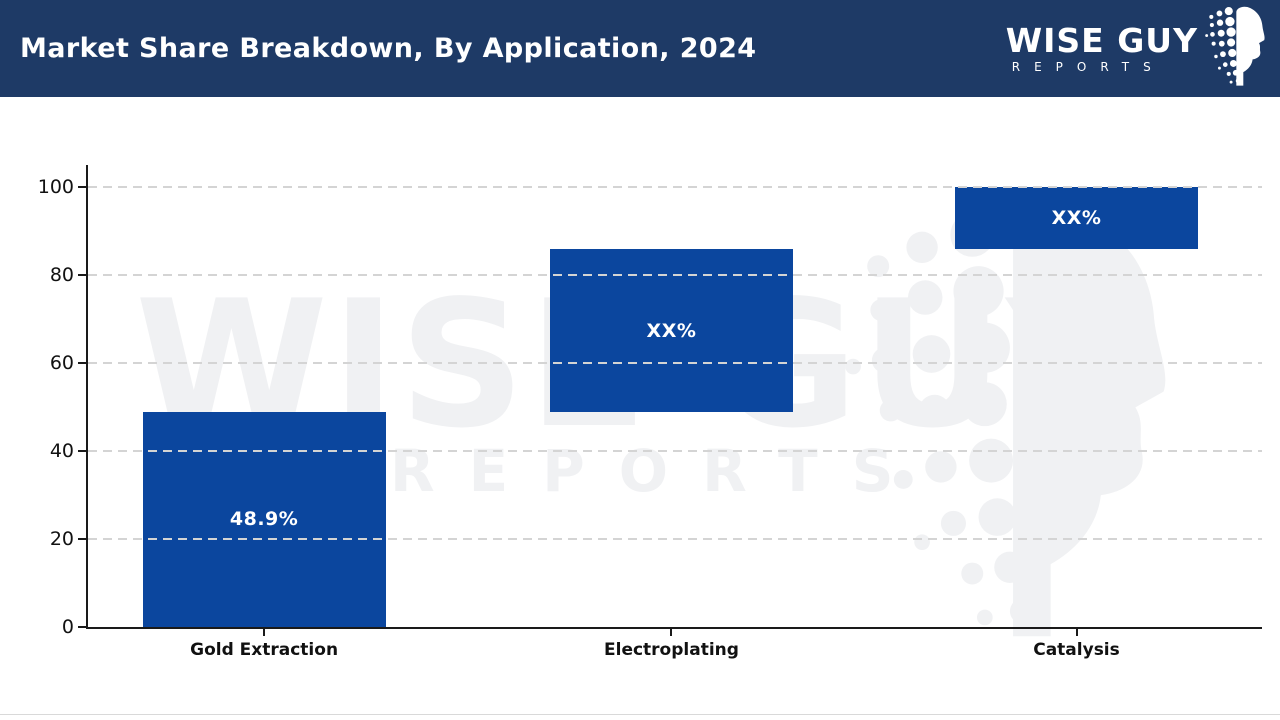 This screenshot has width=1280, height=720. I want to click on watermark-face-icon, so click(1005, 424).